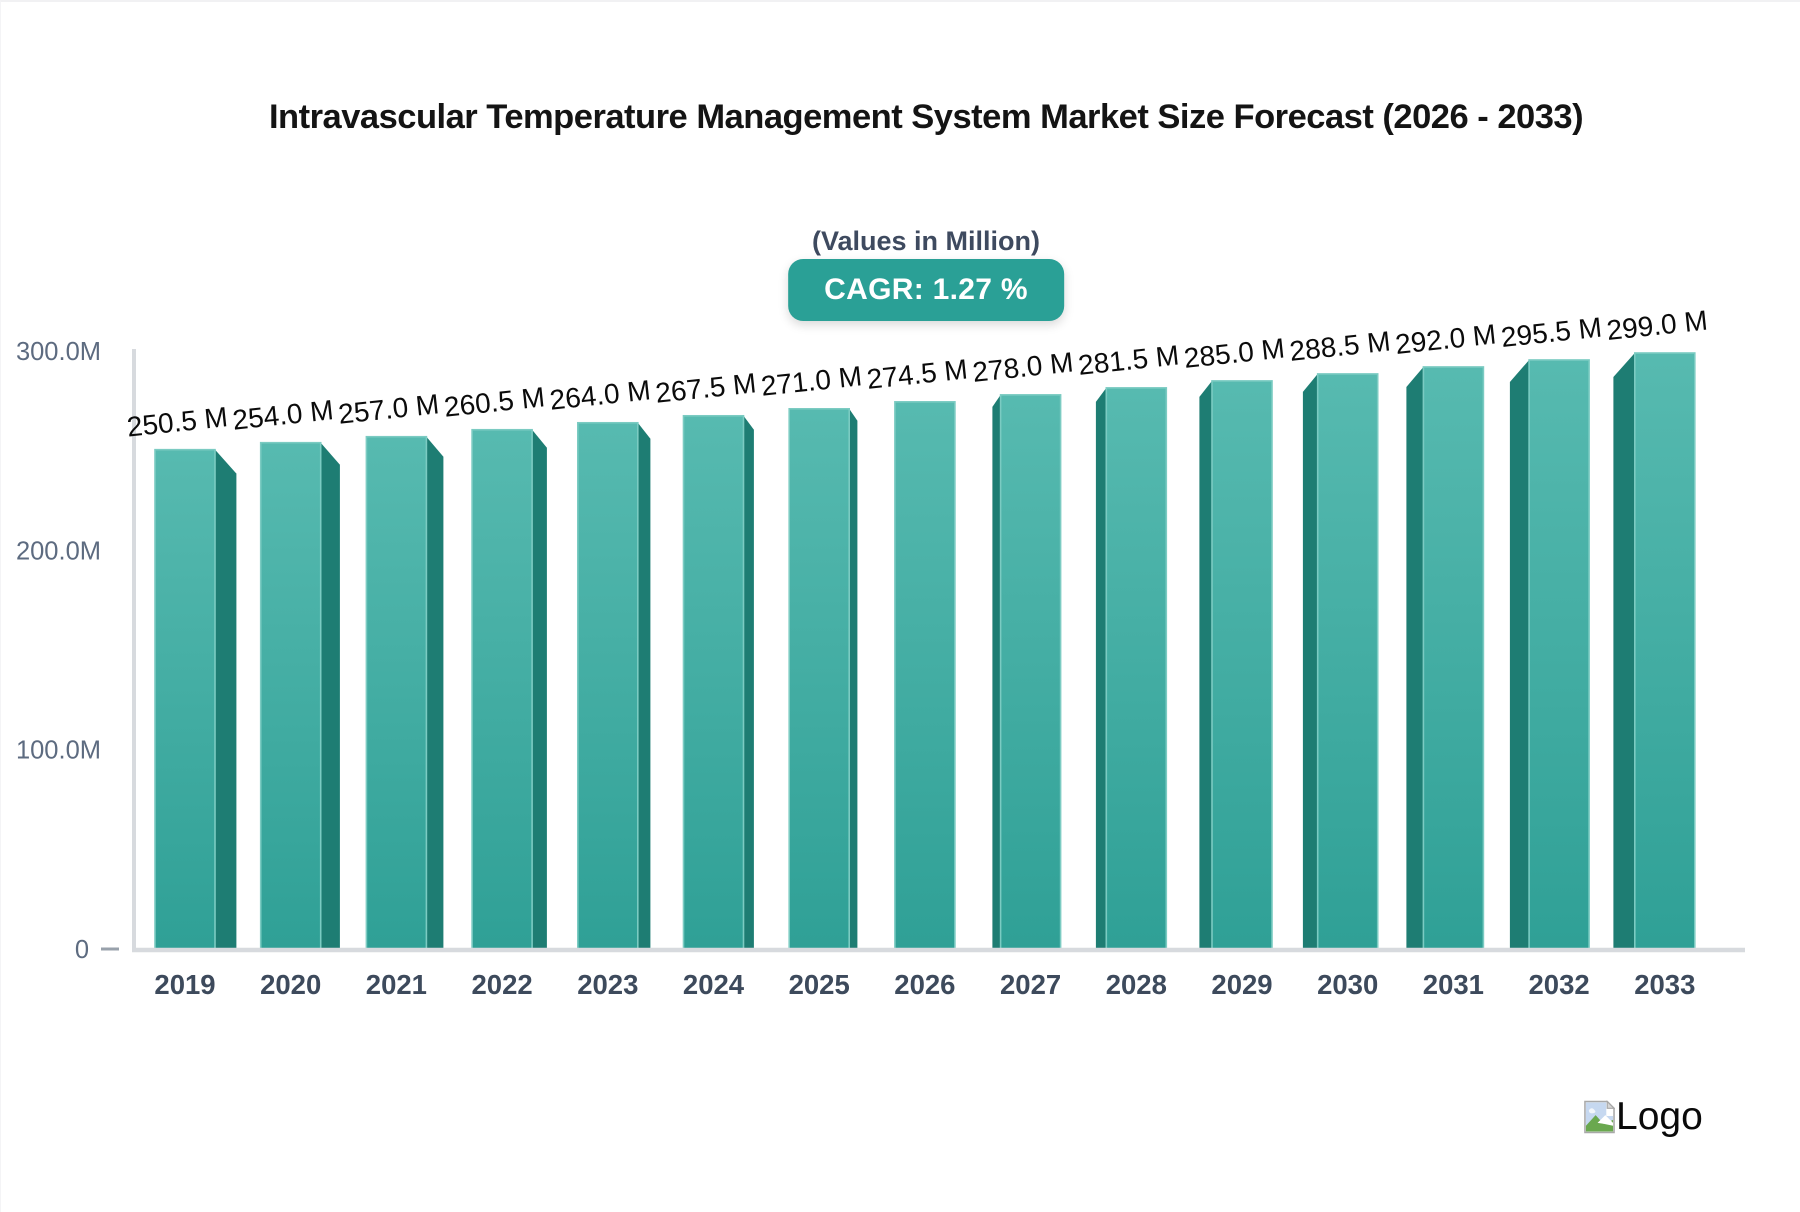  What do you see at coordinates (1659, 1116) in the screenshot?
I see `logo-alt-text: Logo` at bounding box center [1659, 1116].